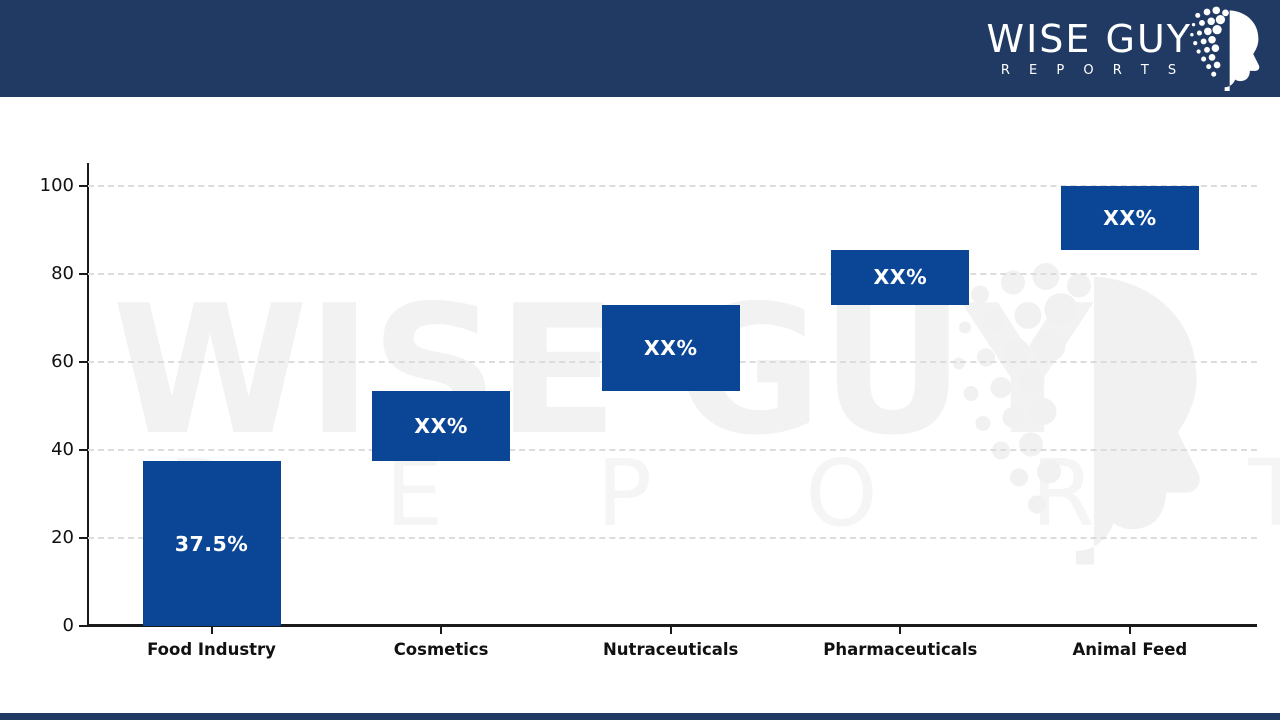  Describe the element at coordinates (441, 630) in the screenshot. I see `x-tick-mark-cosmetics` at that location.